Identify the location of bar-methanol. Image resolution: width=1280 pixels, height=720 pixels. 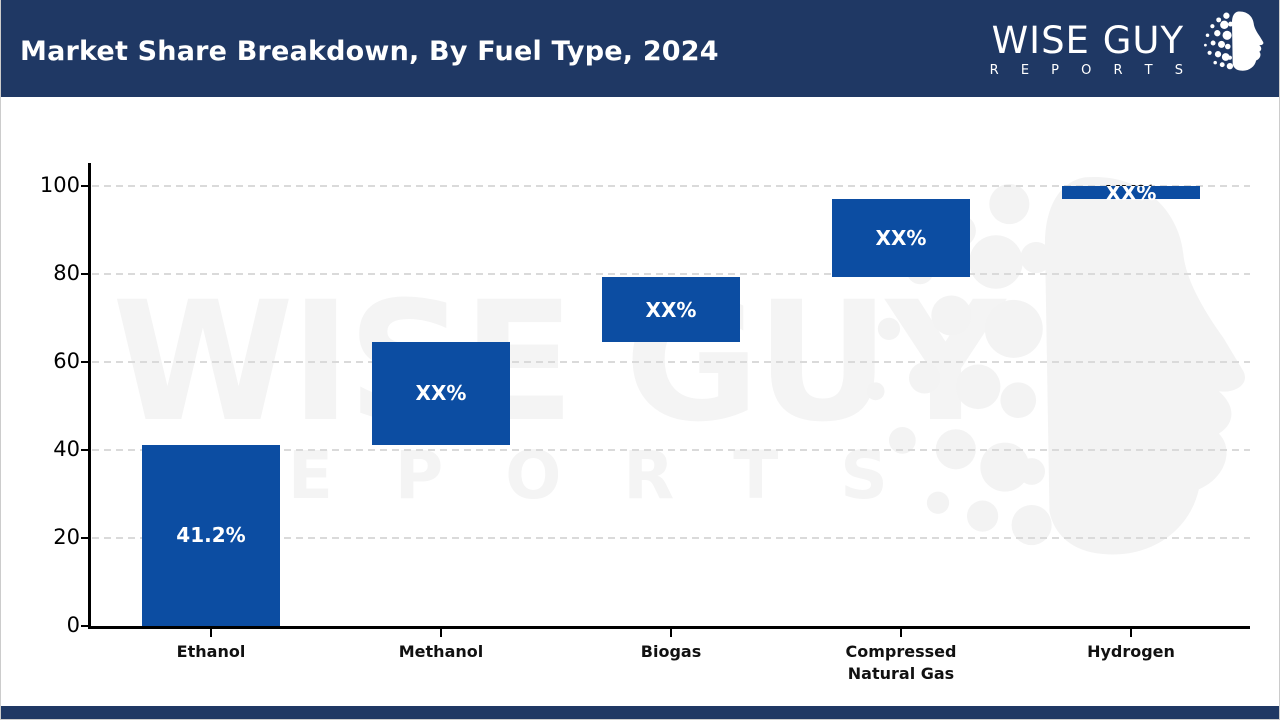
(441, 393).